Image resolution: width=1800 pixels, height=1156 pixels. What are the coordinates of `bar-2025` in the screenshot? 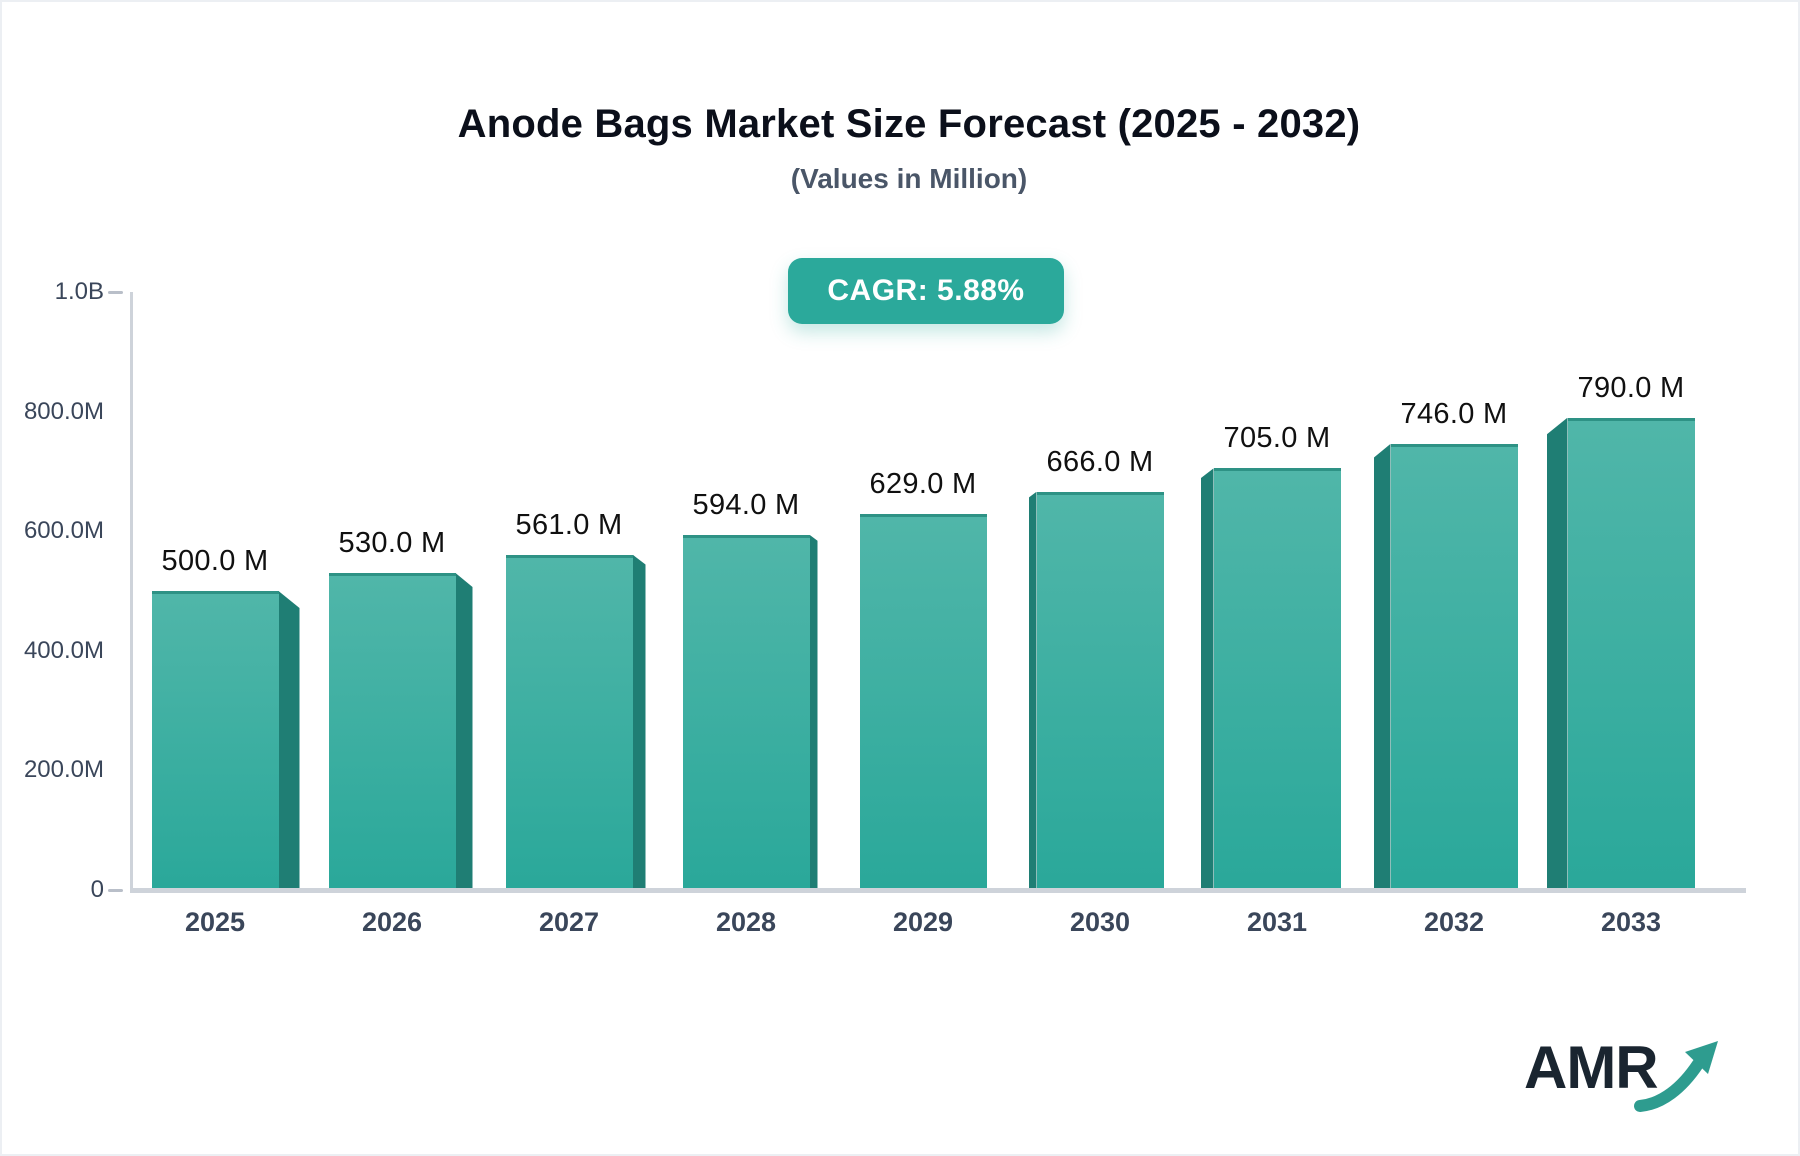 It's located at (215, 739).